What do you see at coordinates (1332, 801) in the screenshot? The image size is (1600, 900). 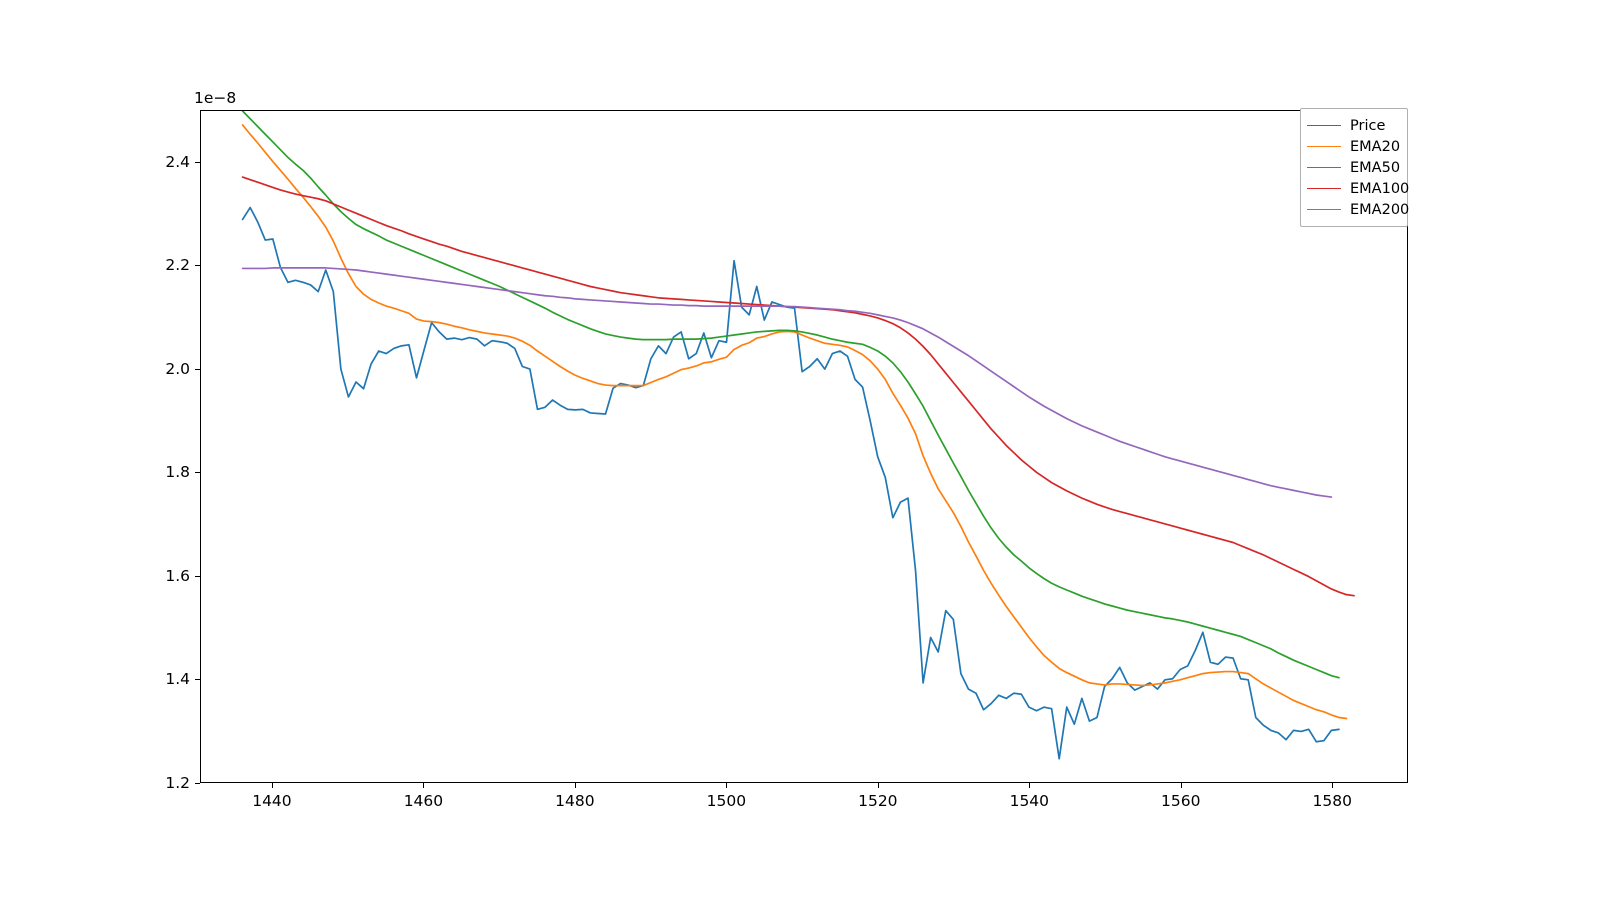 I see `x-axis-tick-label: 1580` at bounding box center [1332, 801].